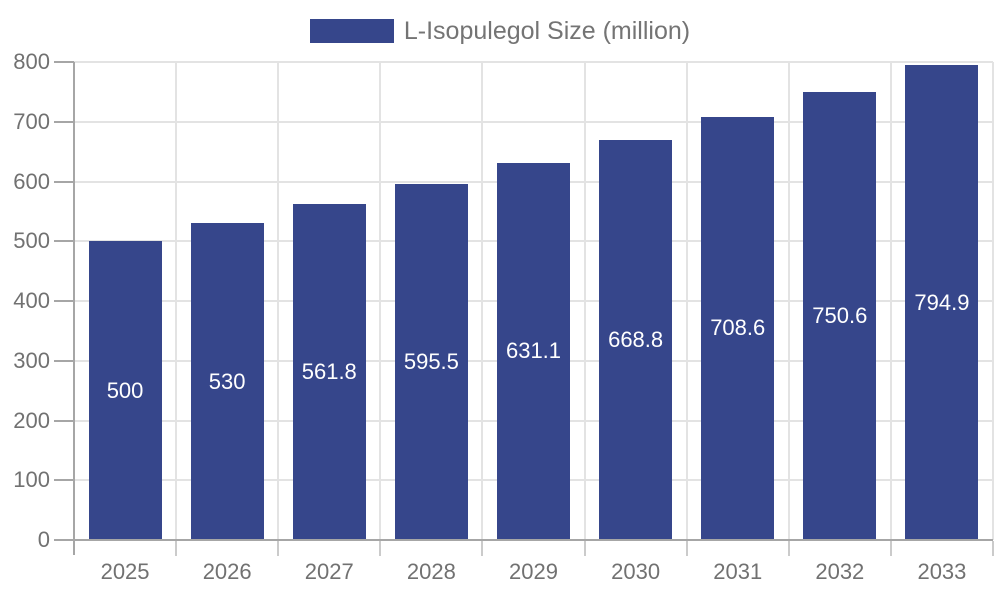  Describe the element at coordinates (329, 571) in the screenshot. I see `x-tick-label: 2027` at that location.